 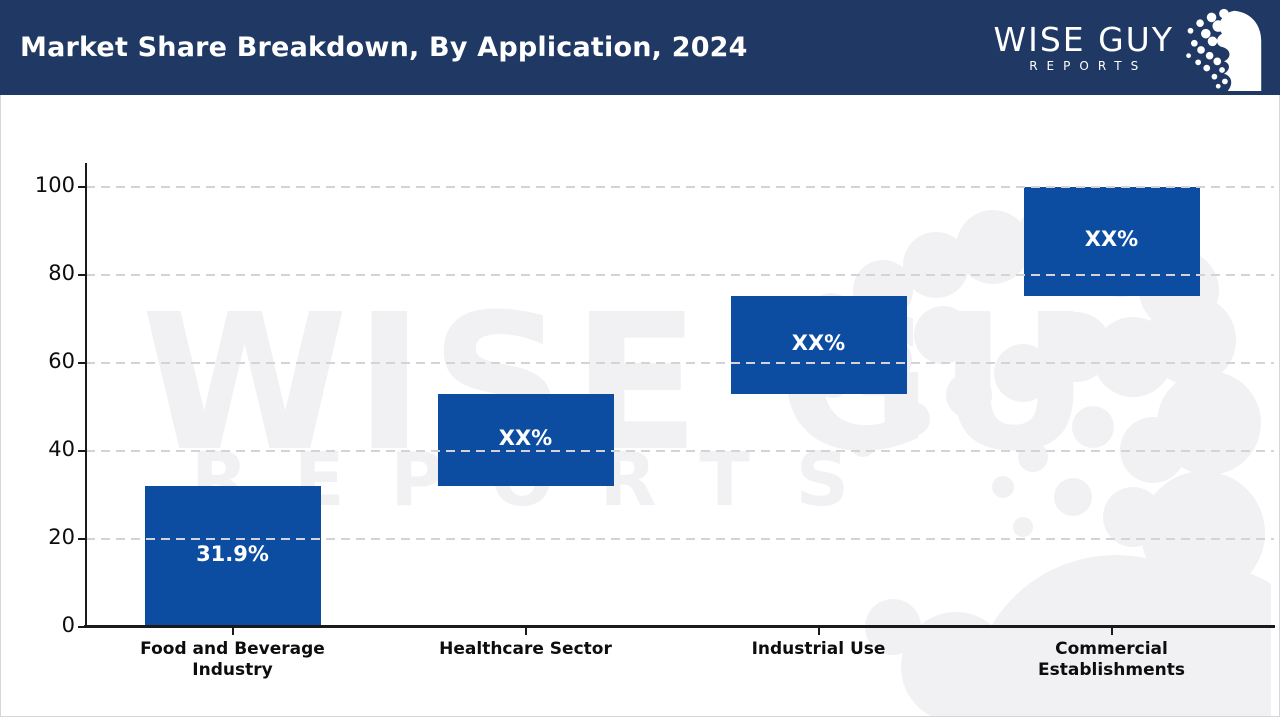 I want to click on logo-wordmark-sub: REPORTS, so click(x=1088, y=65).